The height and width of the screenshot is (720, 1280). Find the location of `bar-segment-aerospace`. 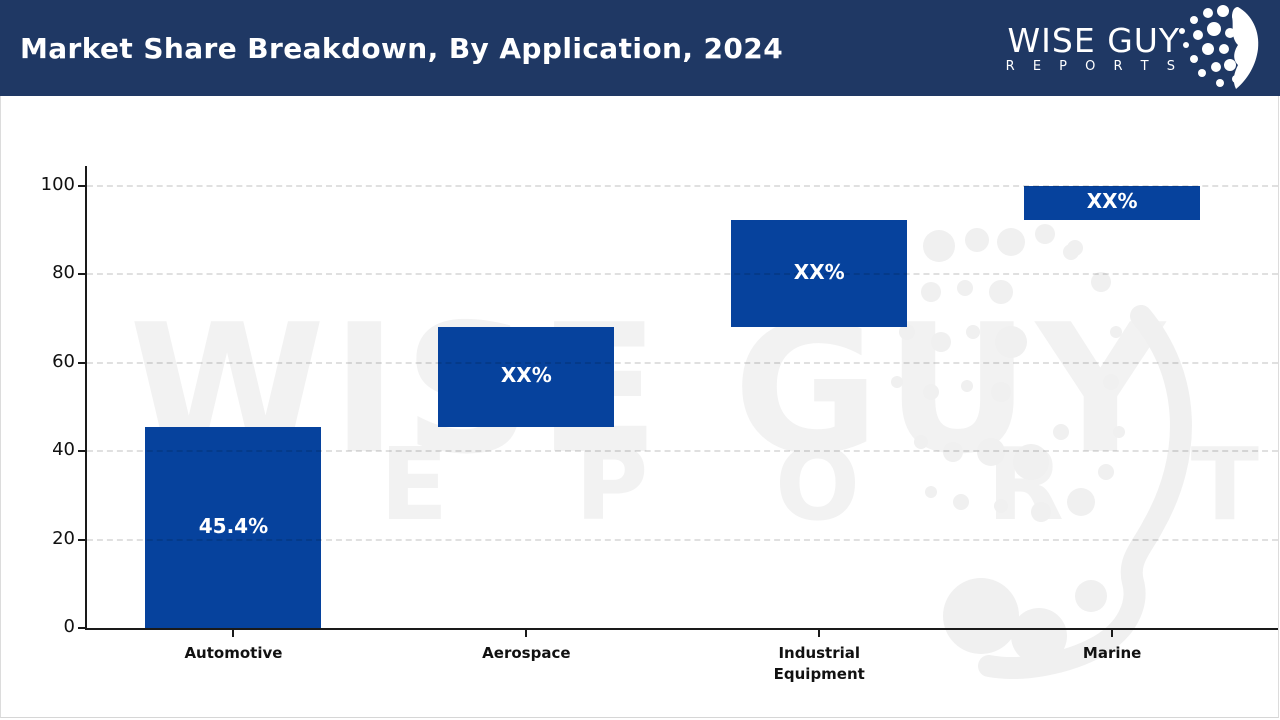

bar-segment-aerospace is located at coordinates (526, 377).